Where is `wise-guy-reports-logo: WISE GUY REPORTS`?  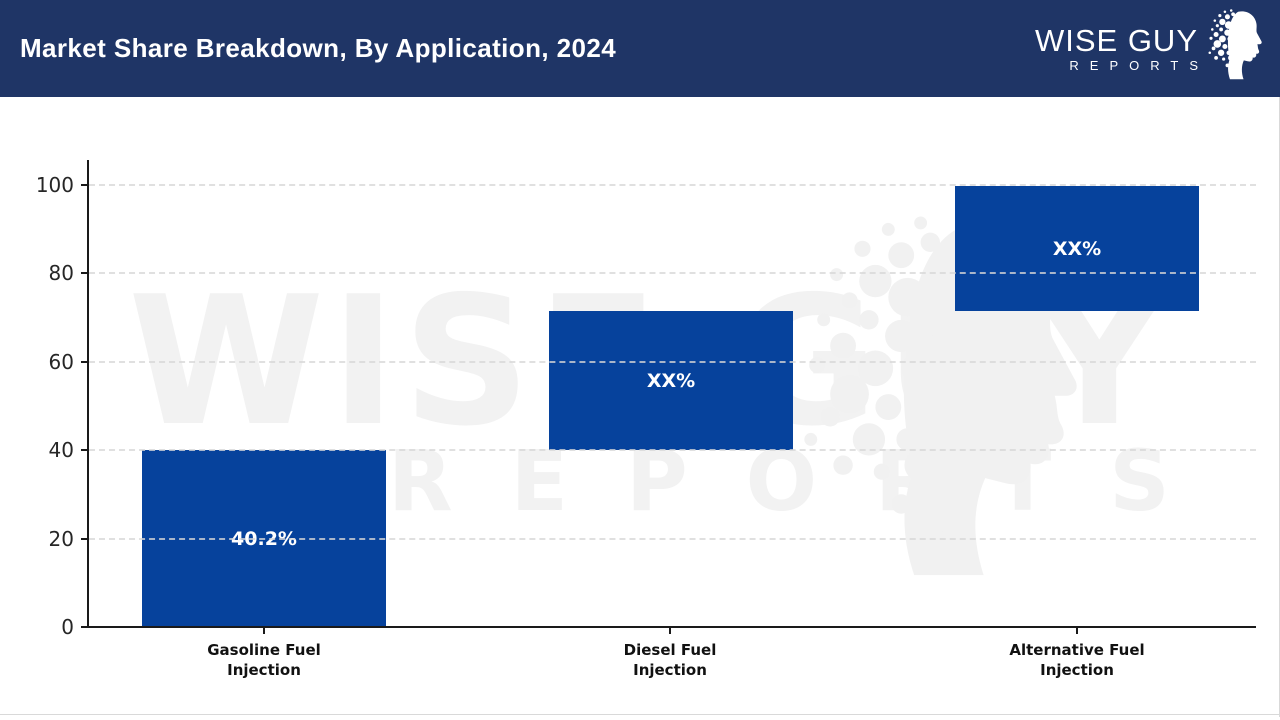 wise-guy-reports-logo: WISE GUY REPORTS is located at coordinates (1157, 49).